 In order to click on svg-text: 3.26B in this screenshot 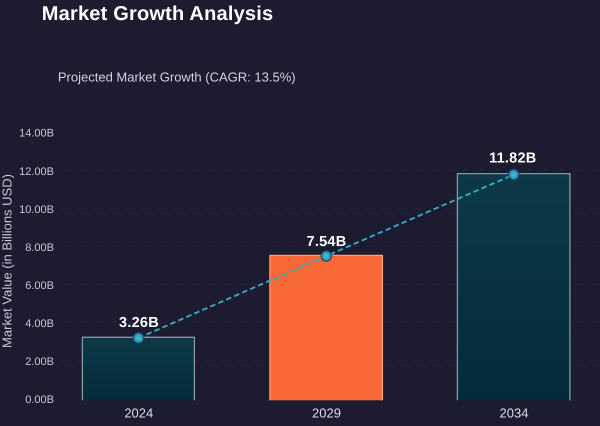, I will do `click(139, 323)`.